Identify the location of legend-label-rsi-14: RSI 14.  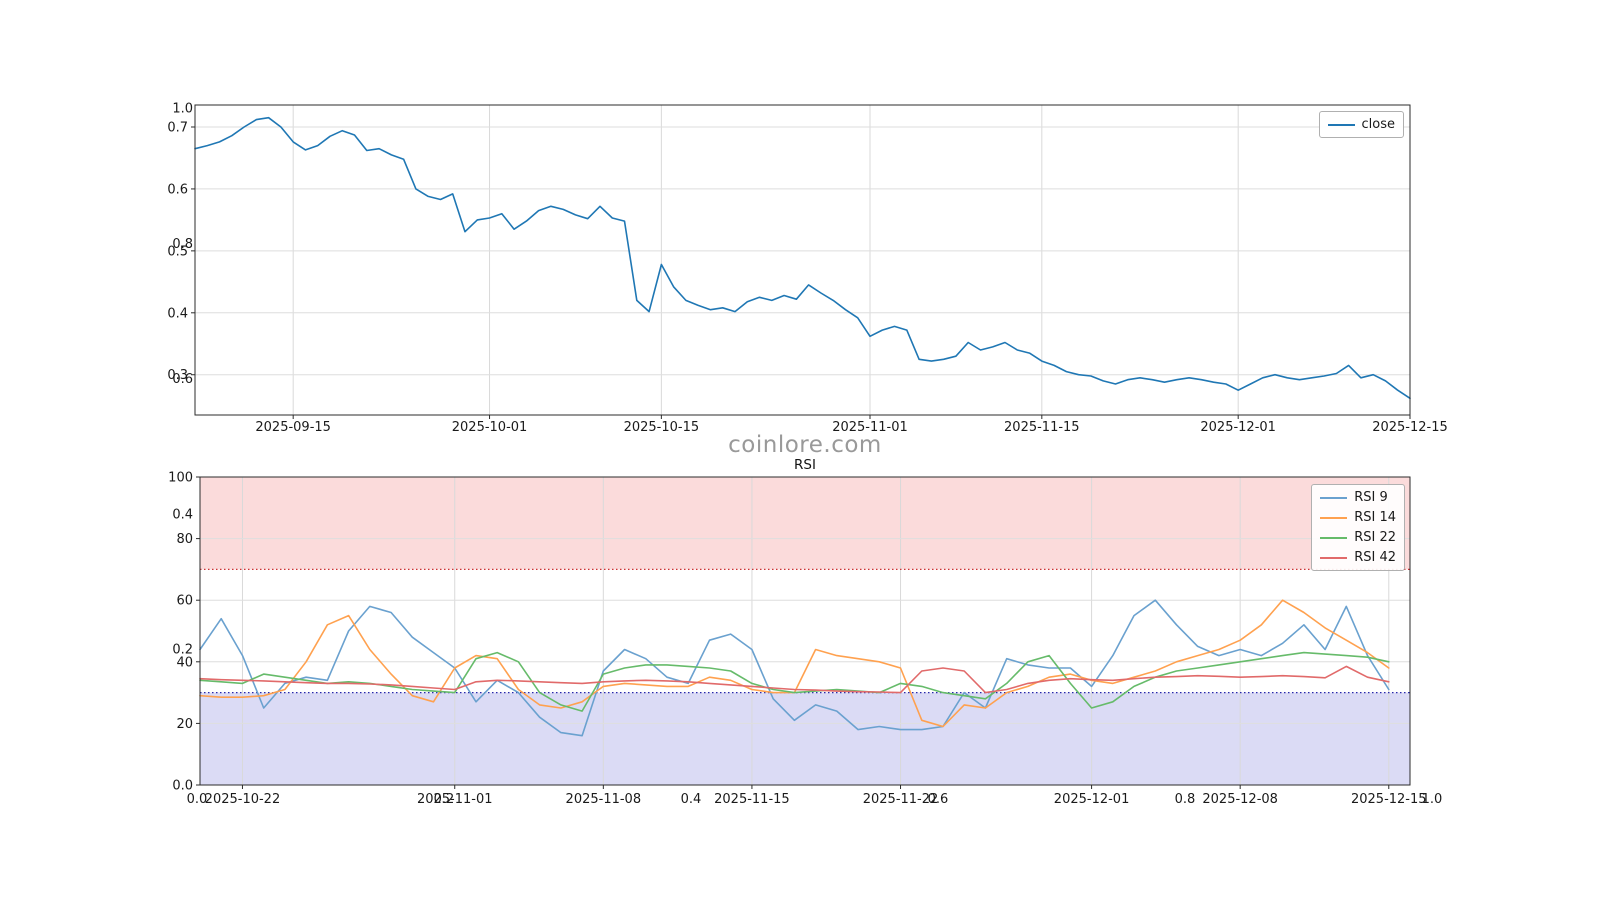
(1375, 517).